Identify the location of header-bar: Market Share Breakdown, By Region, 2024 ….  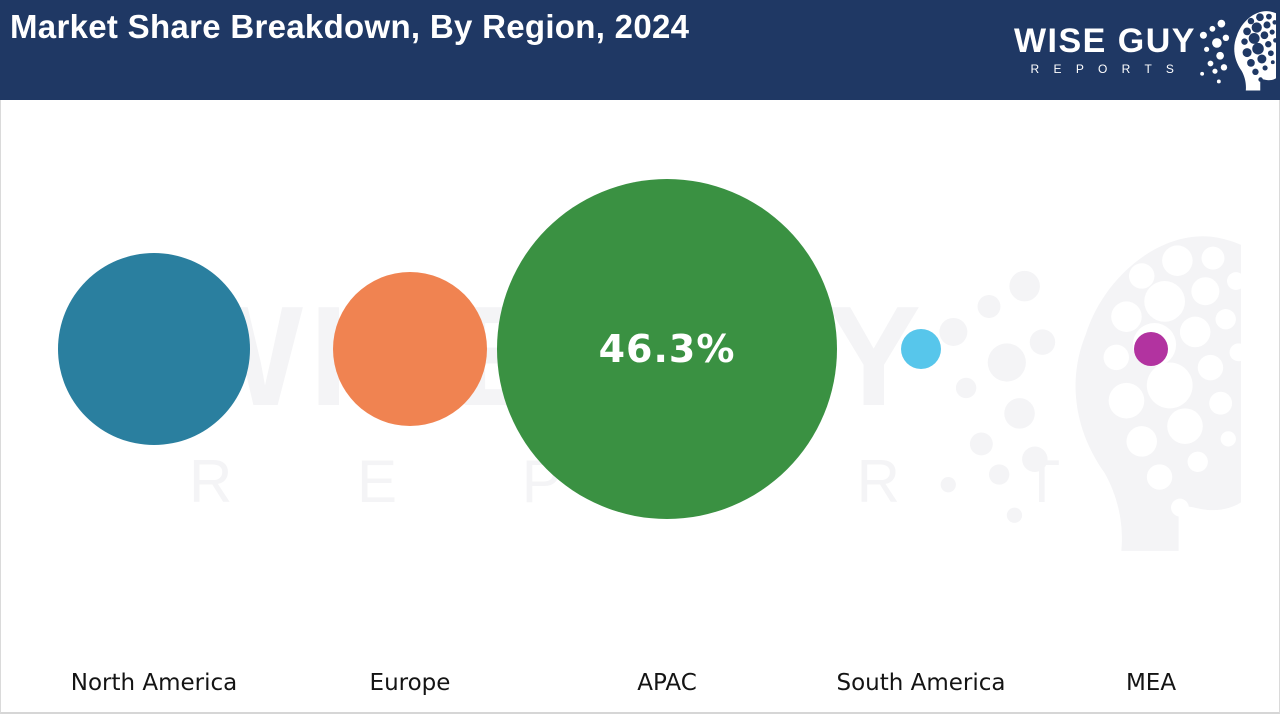
(640, 50).